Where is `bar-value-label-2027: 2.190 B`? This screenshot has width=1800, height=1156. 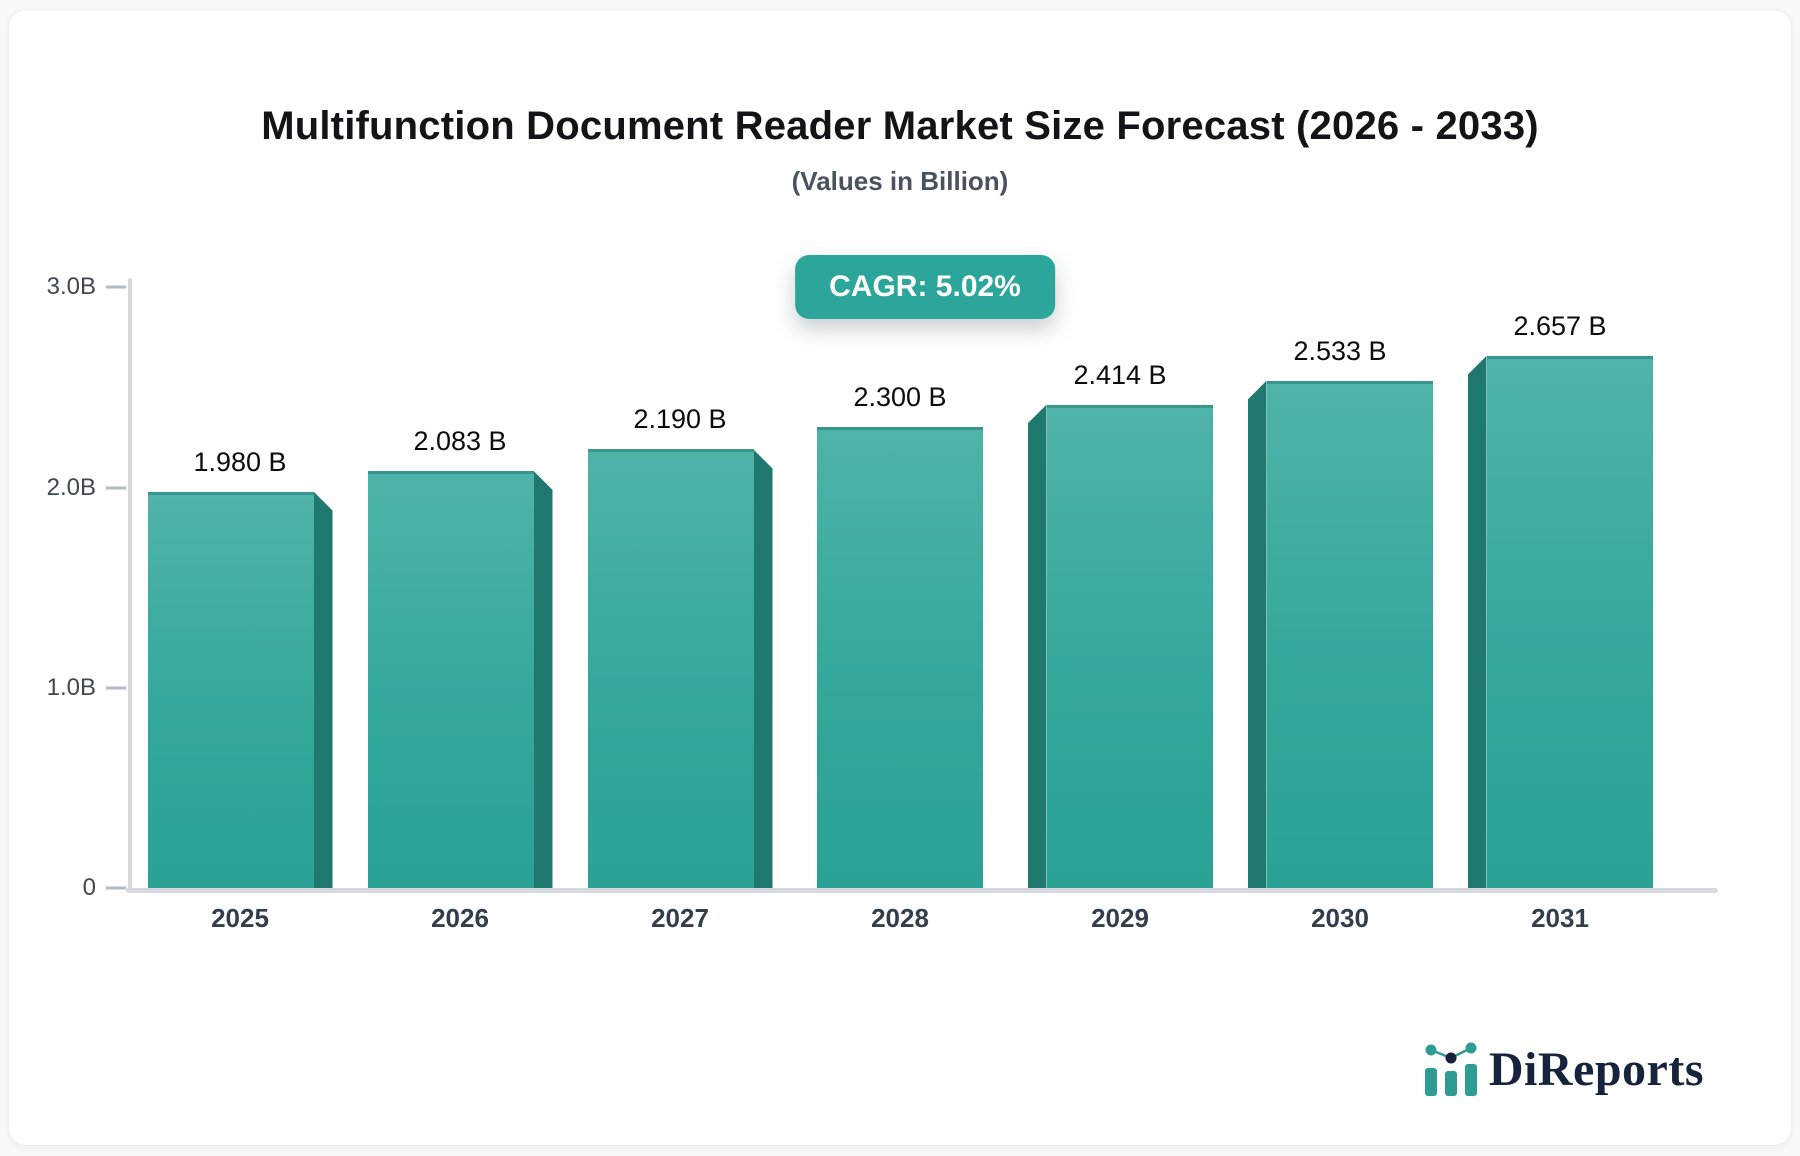 bar-value-label-2027: 2.190 B is located at coordinates (680, 419).